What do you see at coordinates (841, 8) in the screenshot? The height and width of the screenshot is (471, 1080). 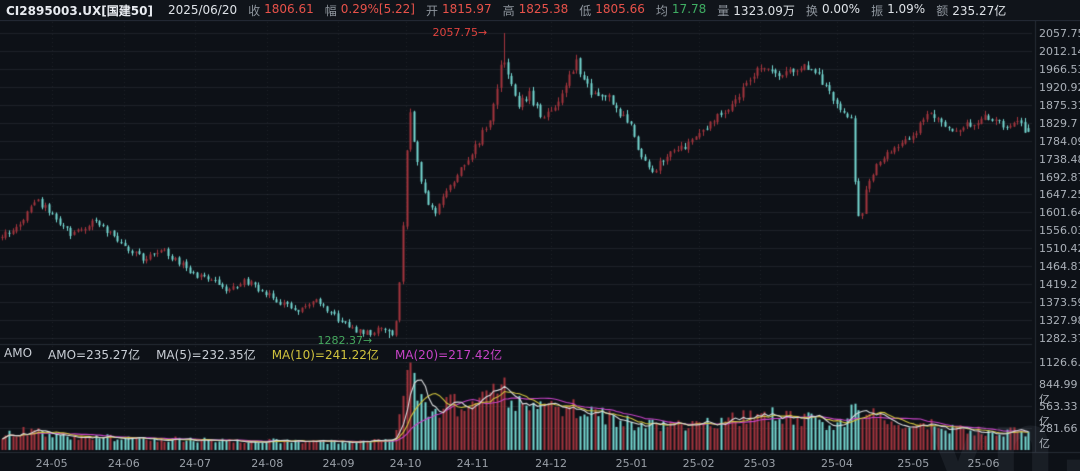 I see `quote-field-value: 0.00%` at bounding box center [841, 8].